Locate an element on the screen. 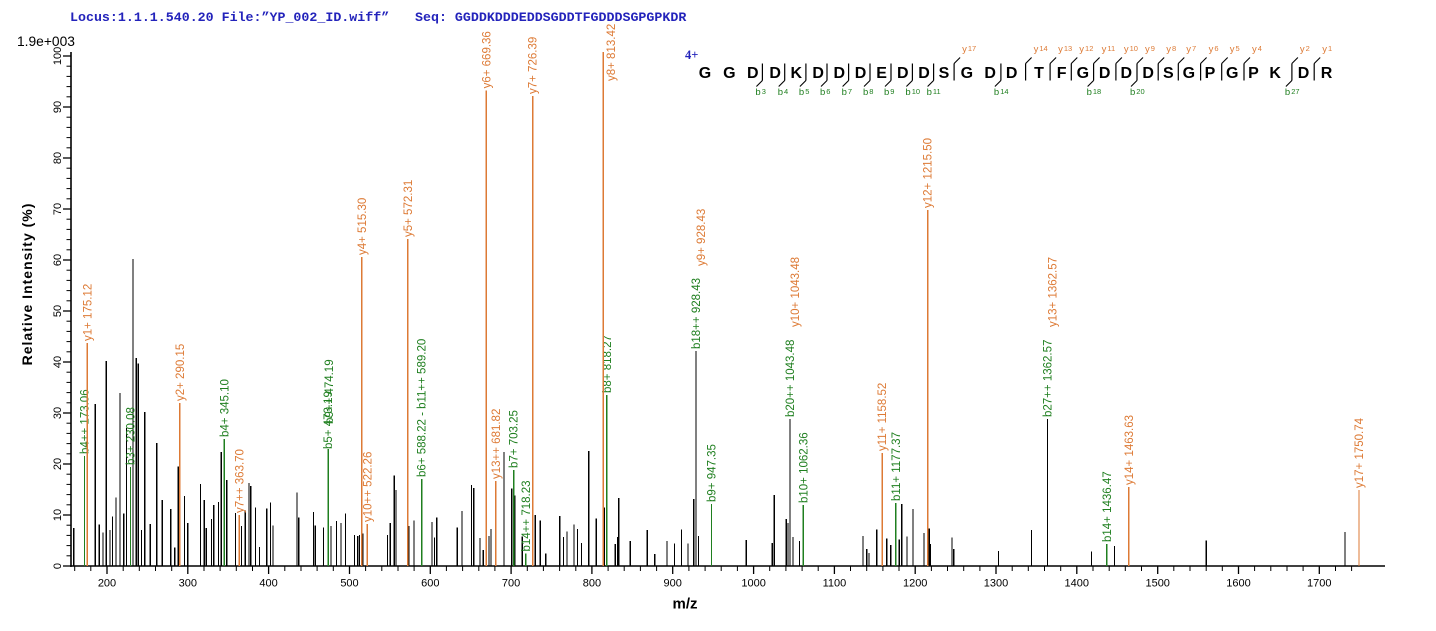  svg-text: 20 is located at coordinates (58, 464).